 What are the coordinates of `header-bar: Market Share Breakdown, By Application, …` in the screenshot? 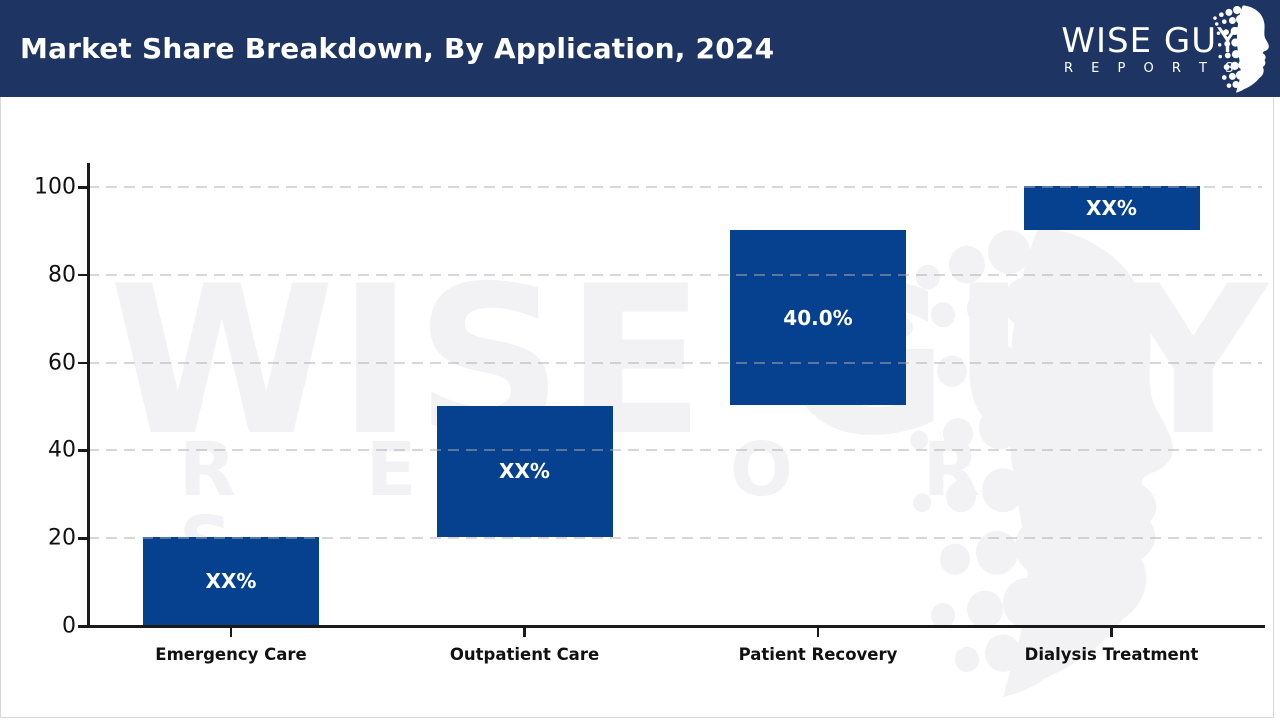 It's located at (640, 48).